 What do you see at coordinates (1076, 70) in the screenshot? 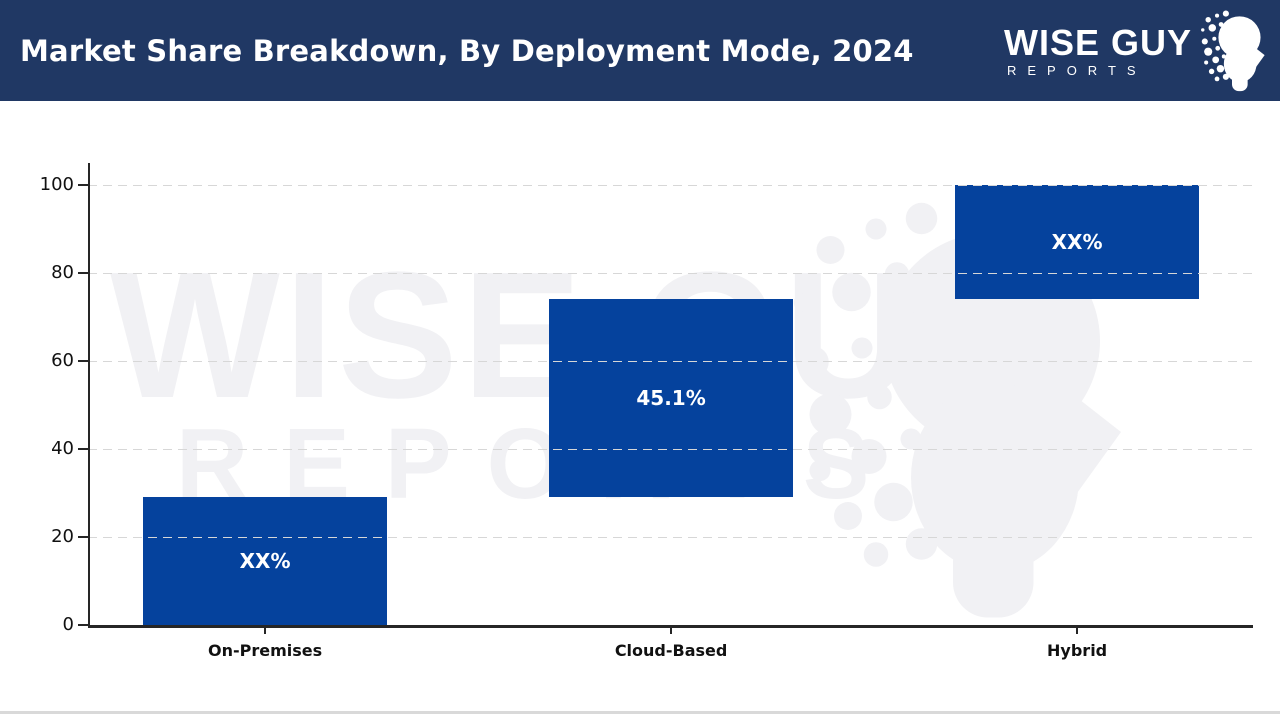
I see `logo-subtext: REPORTS` at bounding box center [1076, 70].